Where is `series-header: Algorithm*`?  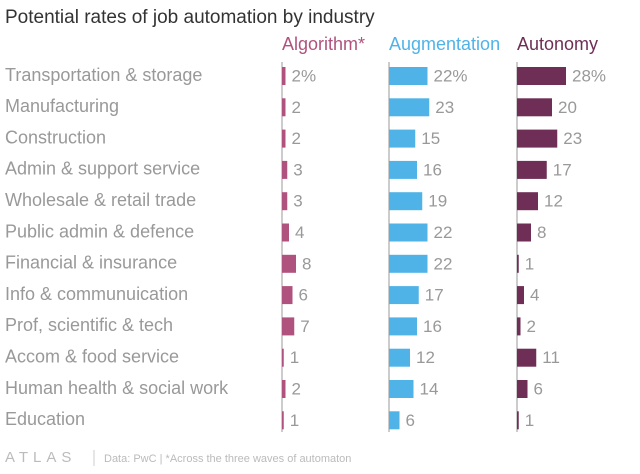
series-header: Algorithm* is located at coordinates (323, 44).